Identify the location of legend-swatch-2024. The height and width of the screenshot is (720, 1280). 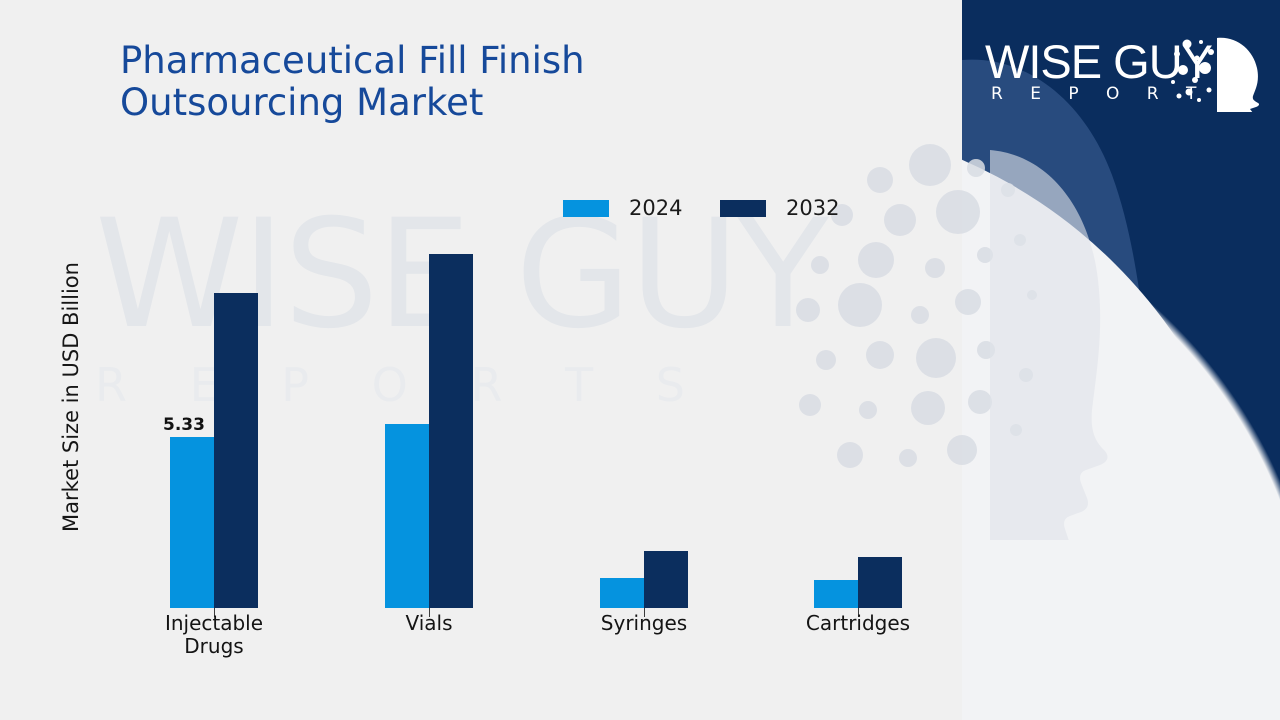
(586, 208).